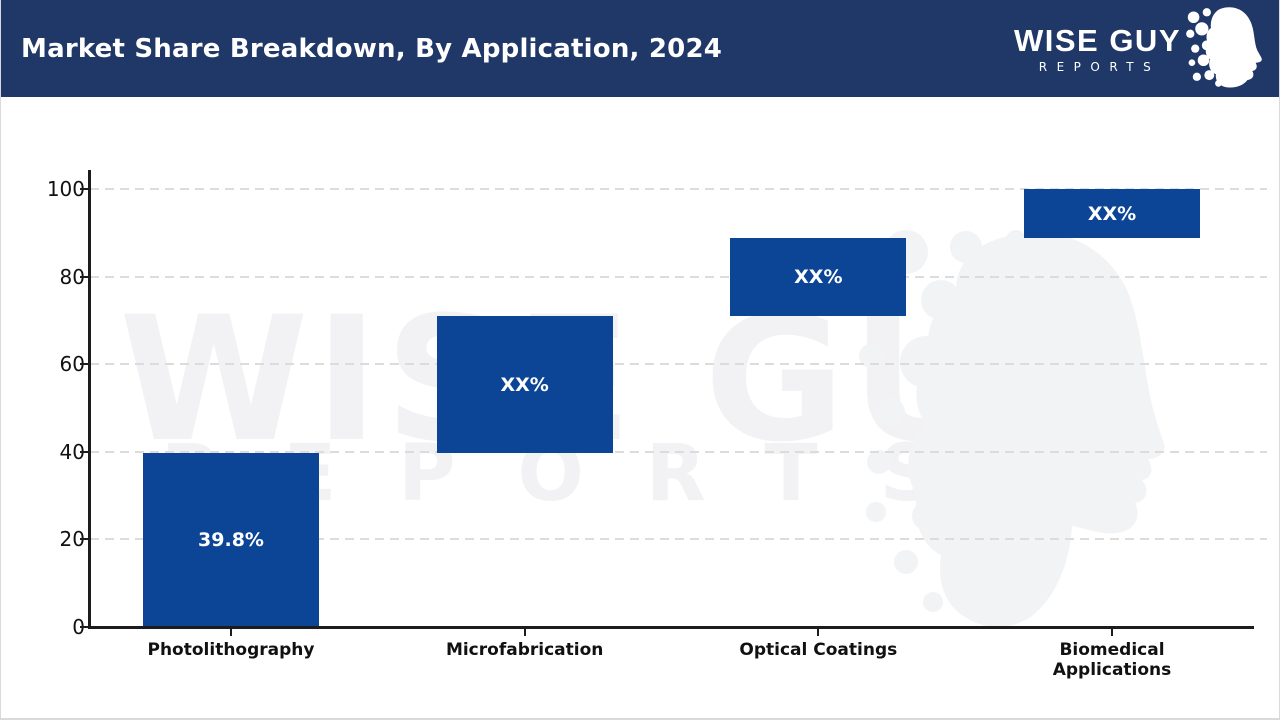  I want to click on bar-biomedical-applications: XX%, so click(1112, 214).